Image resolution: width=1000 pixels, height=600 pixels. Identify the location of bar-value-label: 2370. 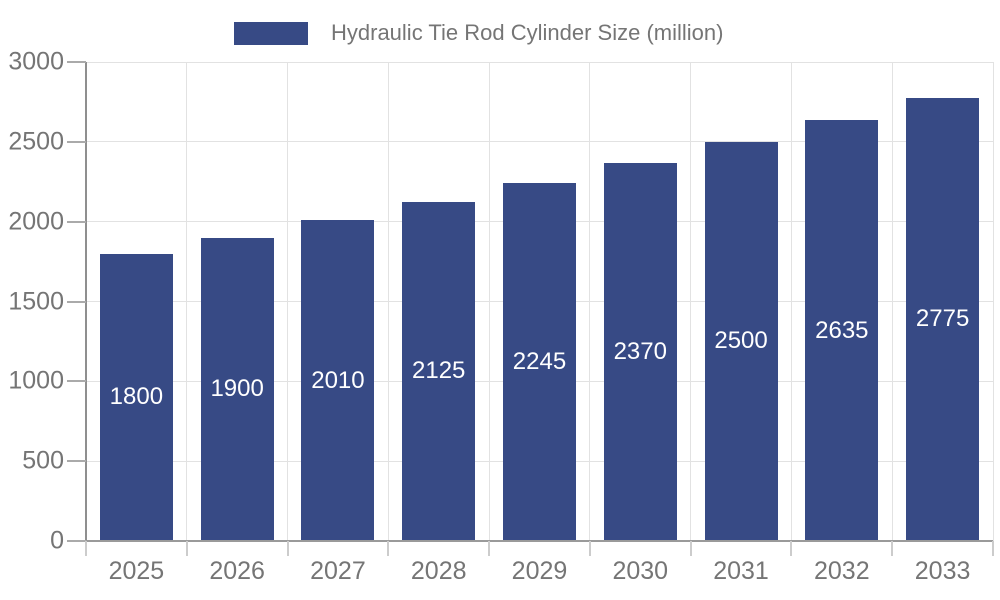
(640, 351).